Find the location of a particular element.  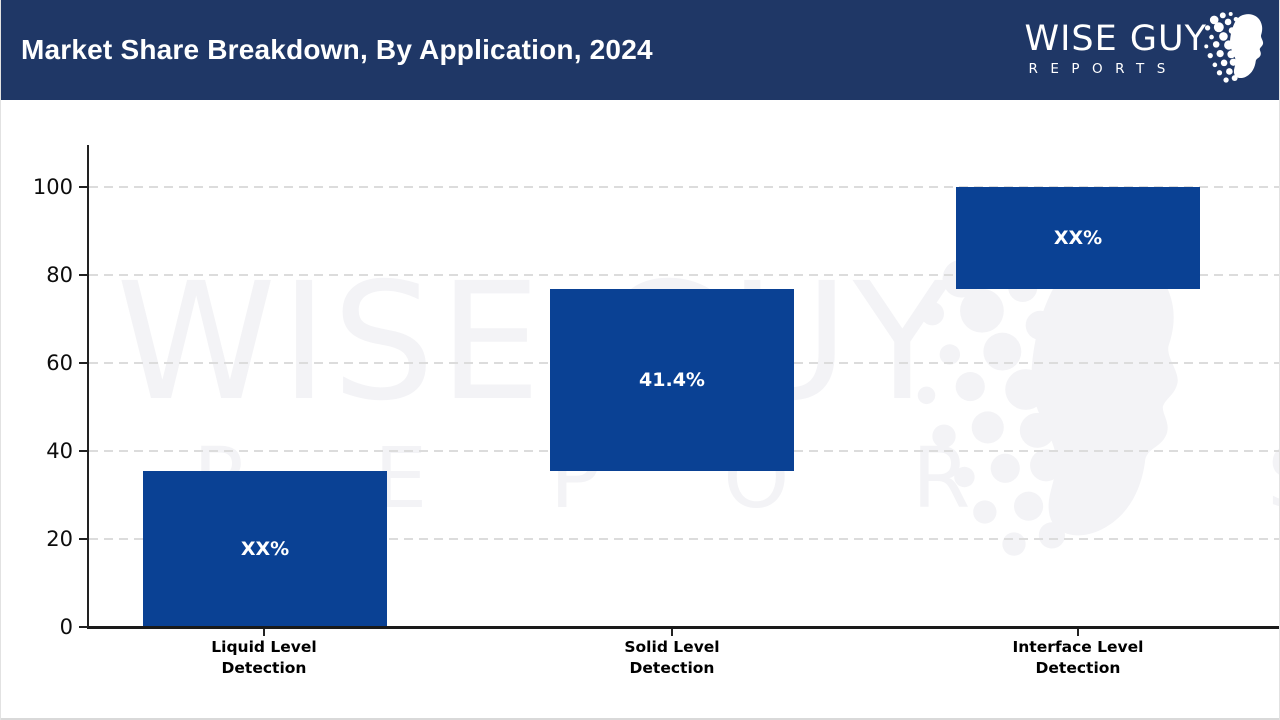

y-axis-line is located at coordinates (88, 387).